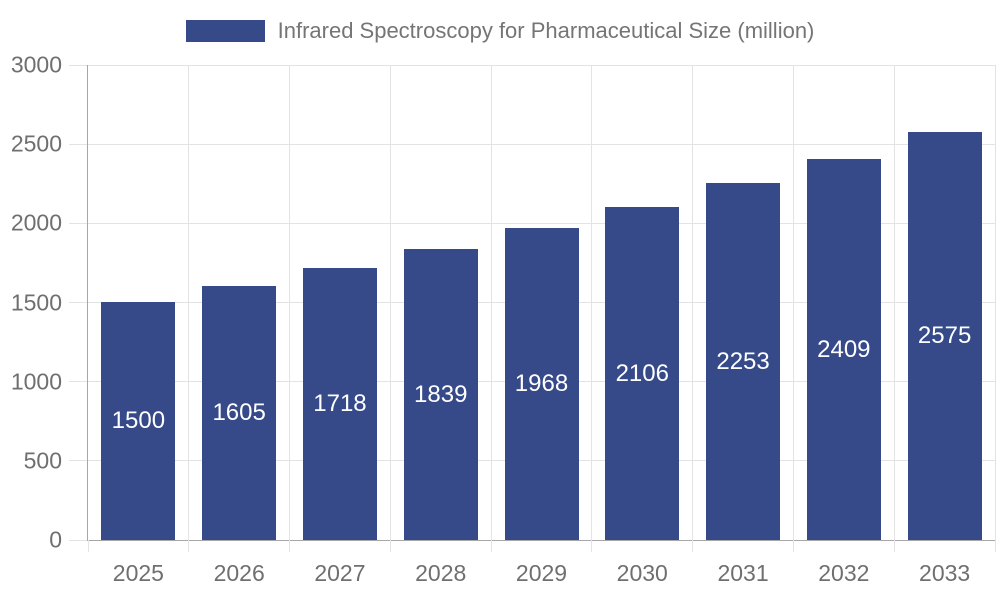 This screenshot has height=600, width=1000. I want to click on y-tick-label: 3000, so click(36, 64).